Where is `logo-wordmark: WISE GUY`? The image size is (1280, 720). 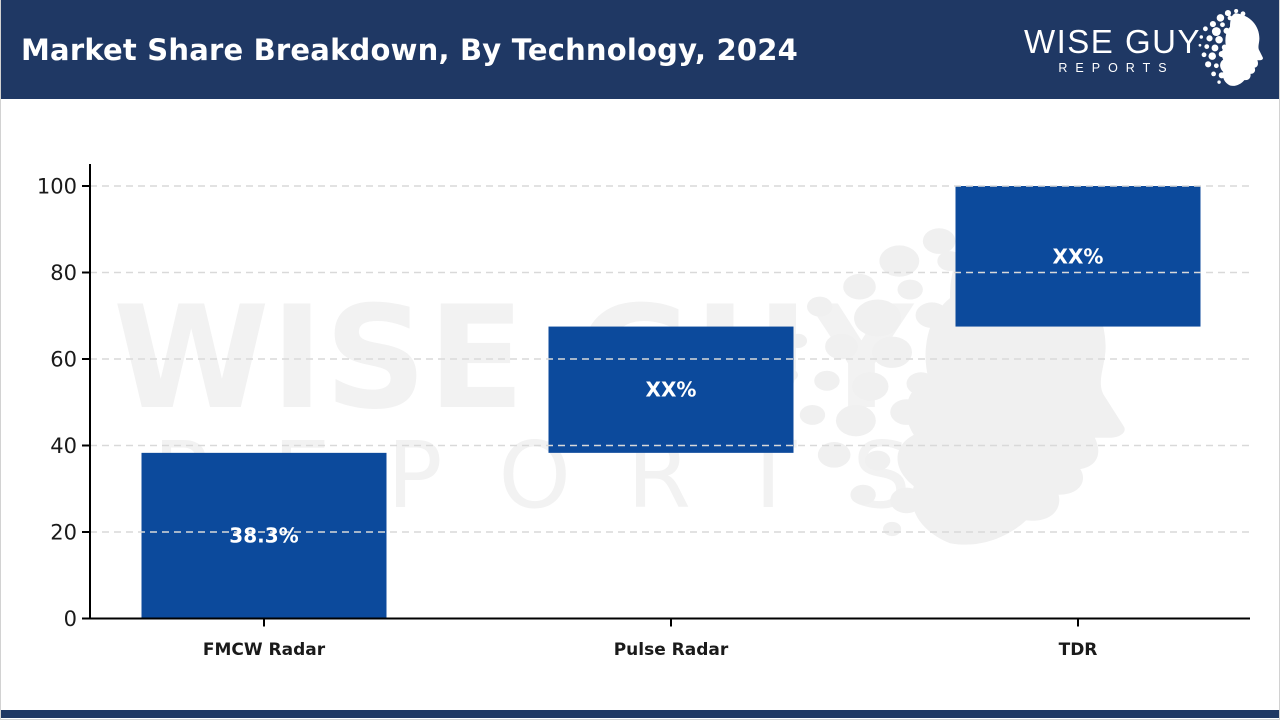
logo-wordmark: WISE GUY is located at coordinates (1112, 41).